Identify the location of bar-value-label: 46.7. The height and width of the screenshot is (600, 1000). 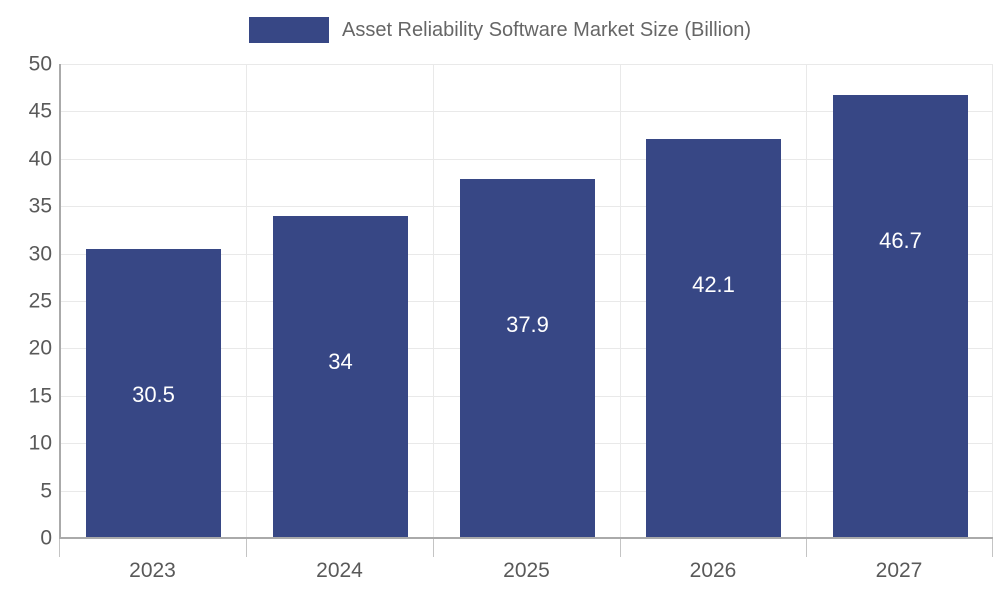
(900, 240).